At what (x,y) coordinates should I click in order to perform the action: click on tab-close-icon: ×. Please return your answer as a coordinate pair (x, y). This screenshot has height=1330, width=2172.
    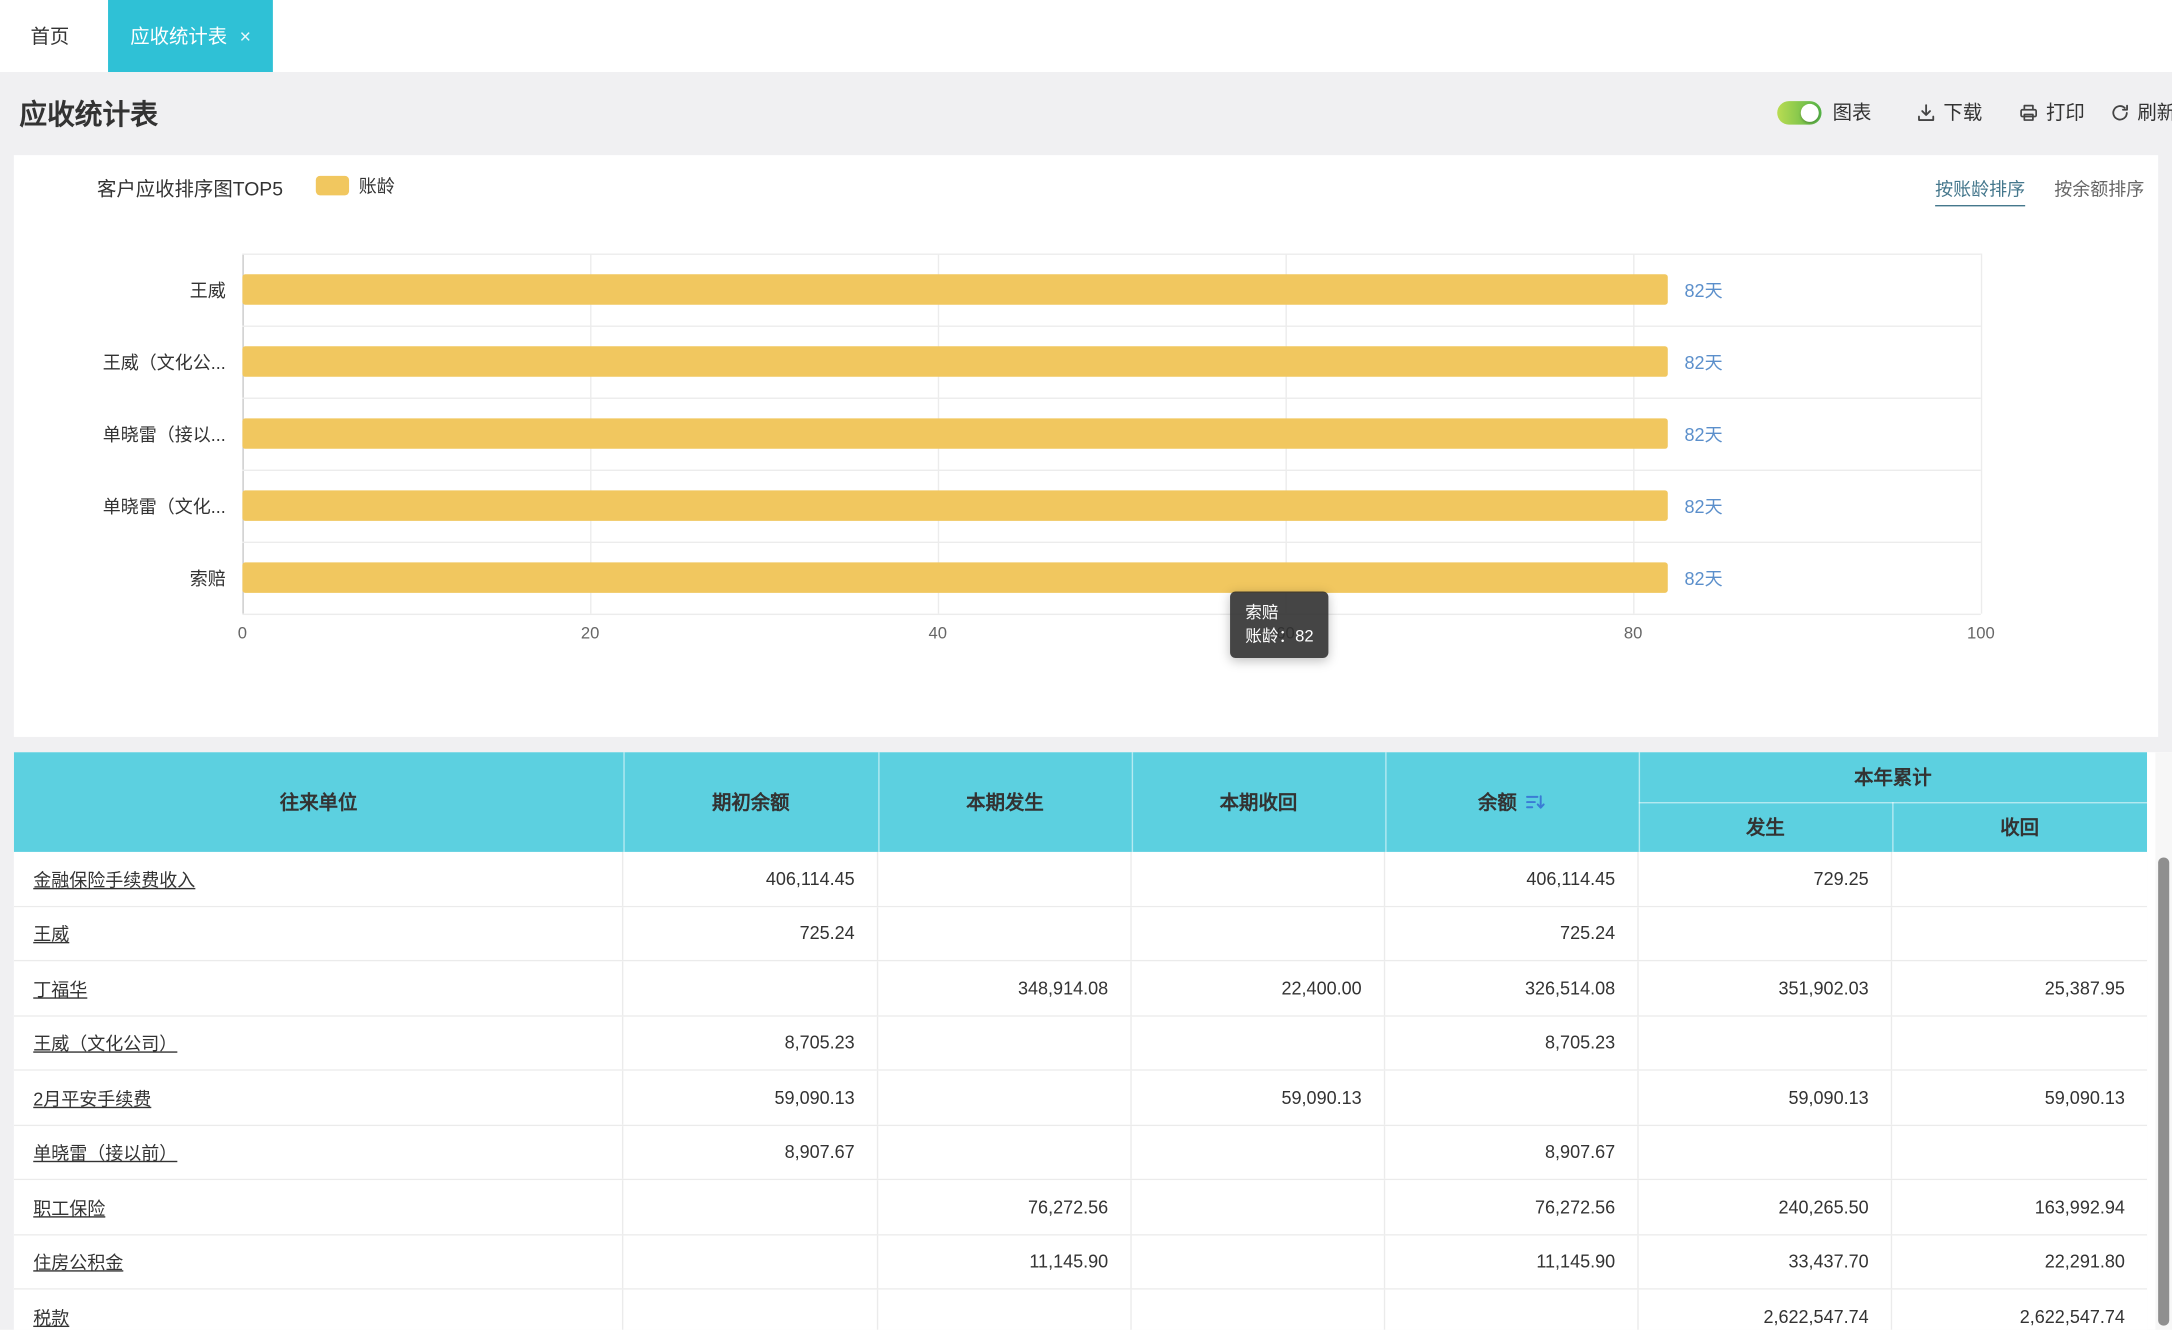
    Looking at the image, I should click on (245, 36).